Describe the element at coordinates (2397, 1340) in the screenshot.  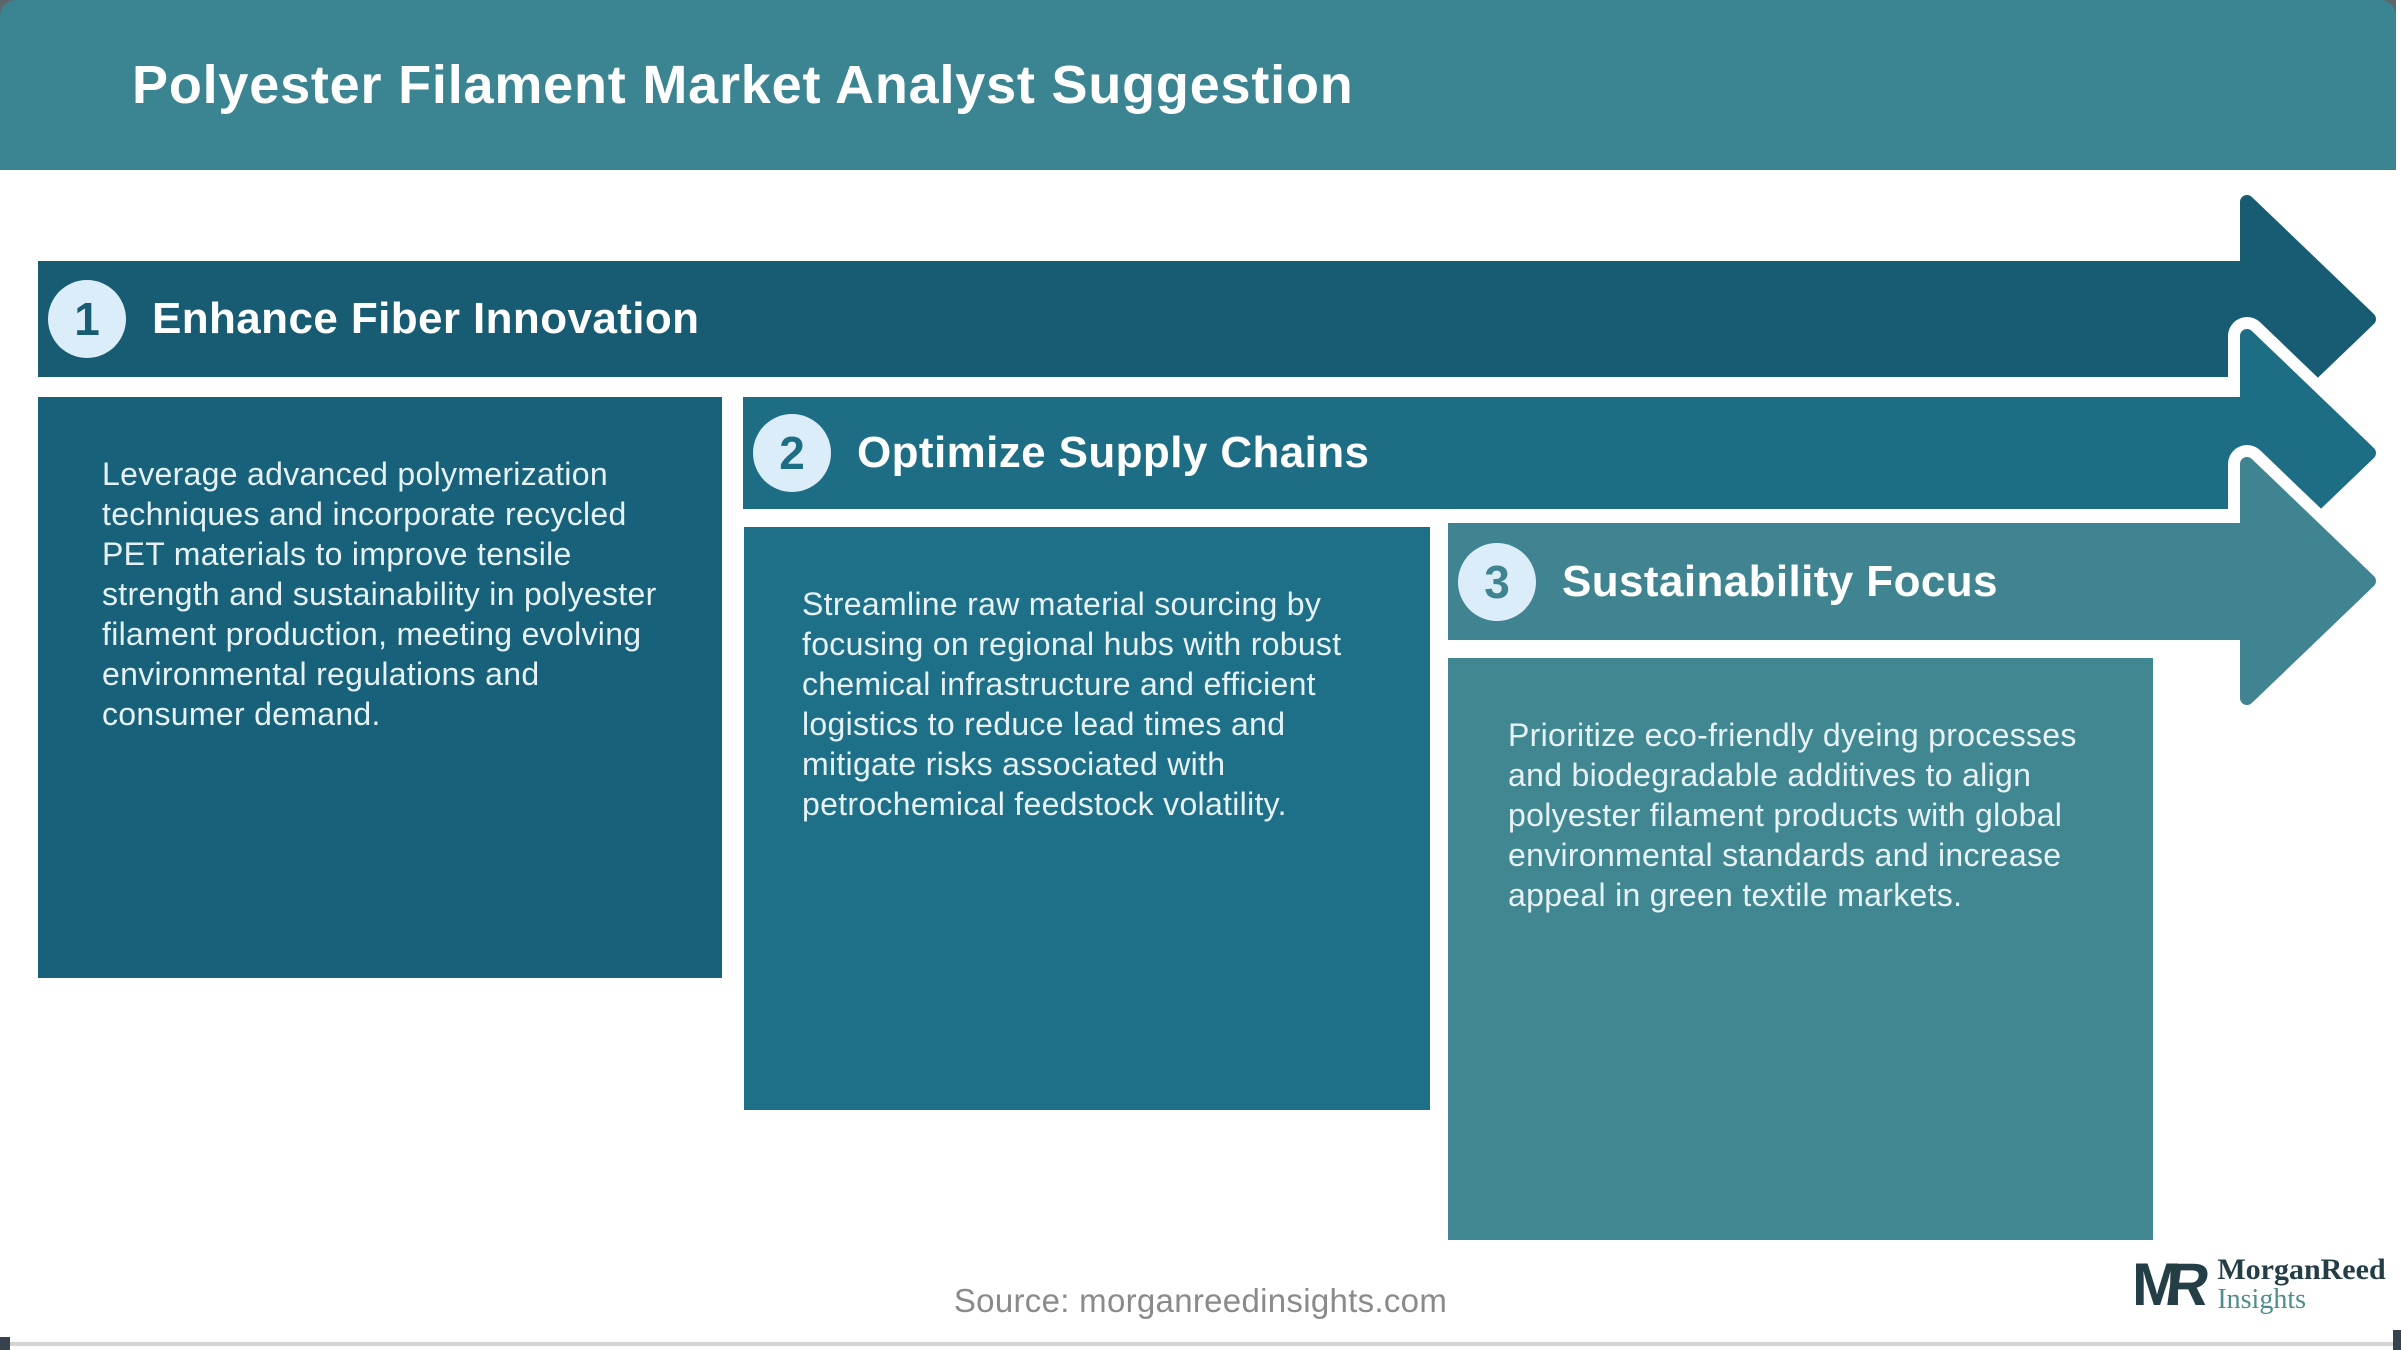
I see `bottom-right-mark` at that location.